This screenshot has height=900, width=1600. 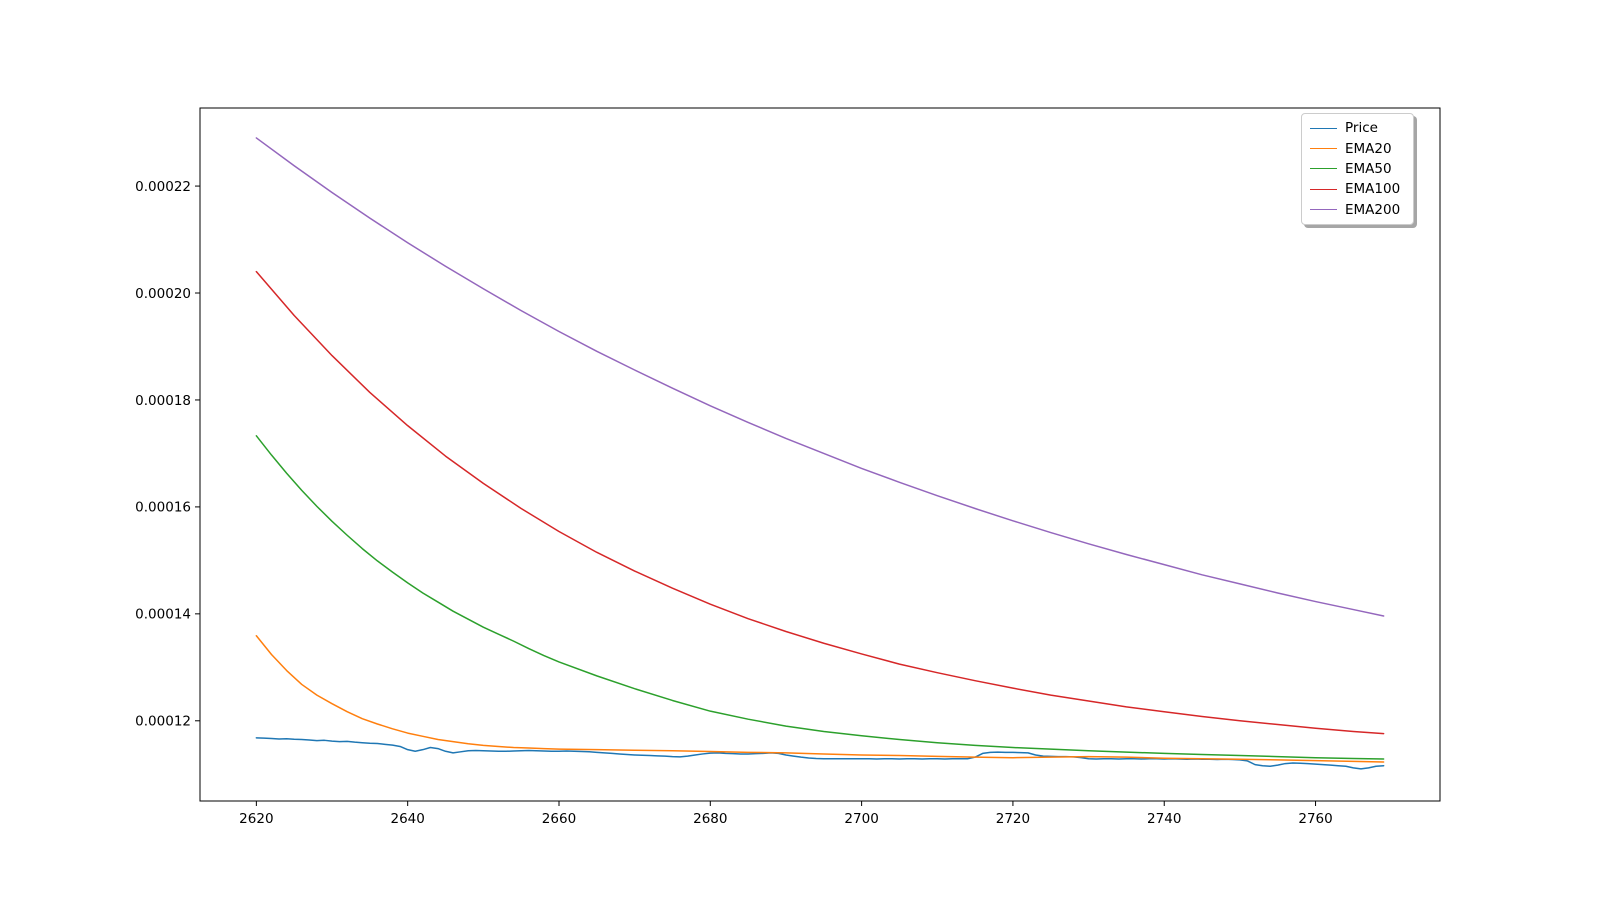 What do you see at coordinates (407, 819) in the screenshot?
I see `x-axis-tick-label: 2640` at bounding box center [407, 819].